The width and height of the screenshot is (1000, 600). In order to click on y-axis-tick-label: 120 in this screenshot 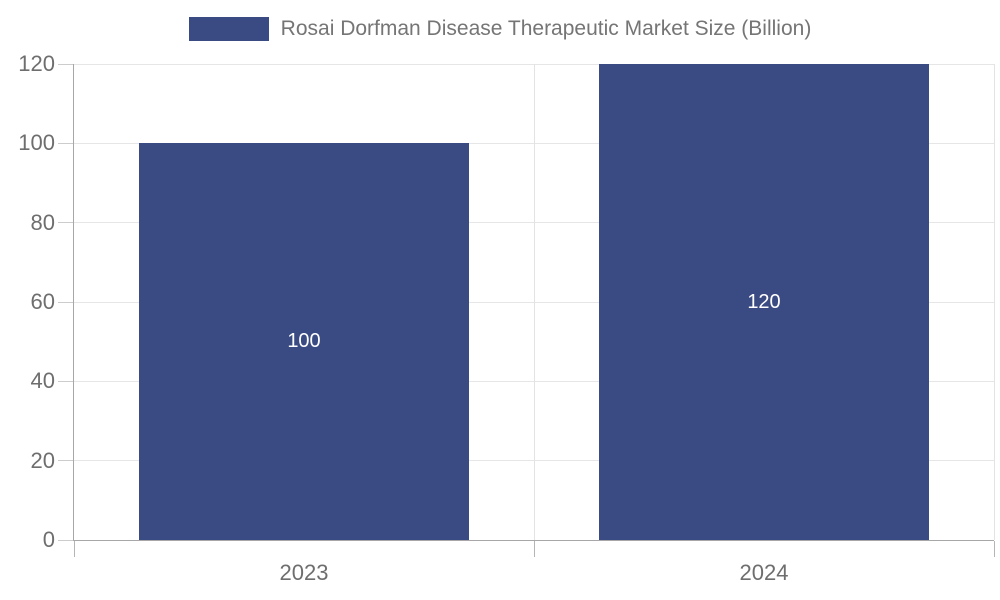, I will do `click(36, 63)`.